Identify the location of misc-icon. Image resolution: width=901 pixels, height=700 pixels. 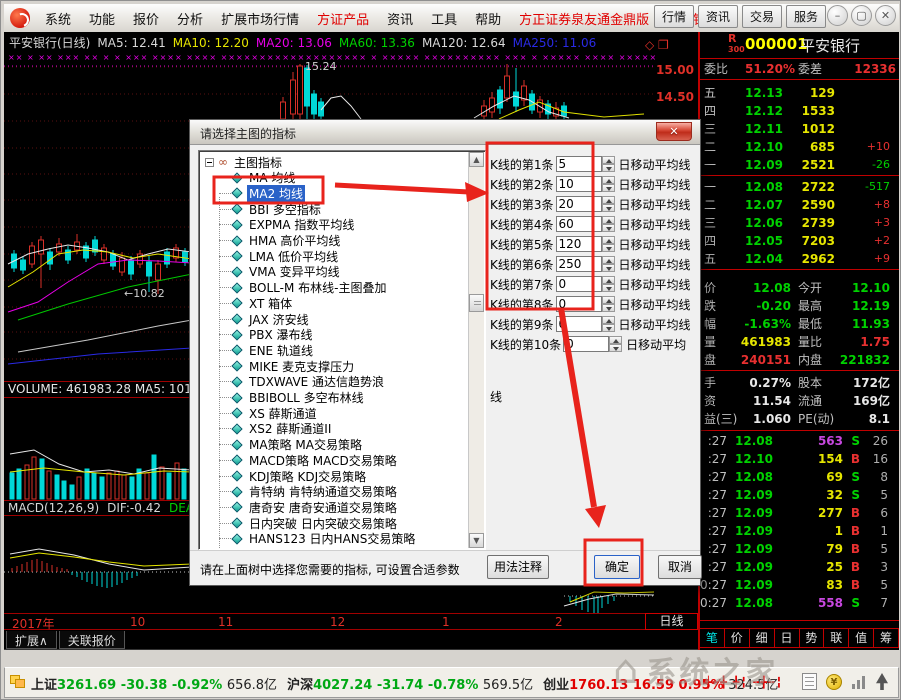
(882, 681).